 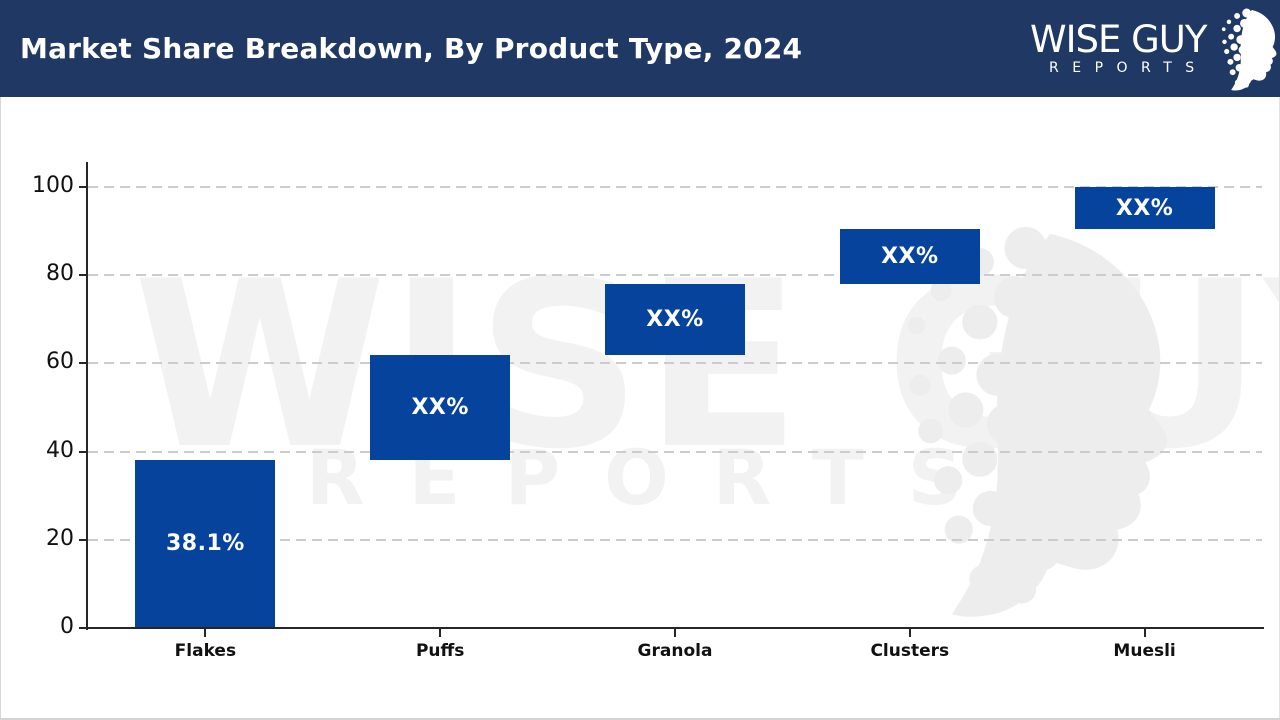 What do you see at coordinates (60, 538) in the screenshot?
I see `y-tick-label: 20` at bounding box center [60, 538].